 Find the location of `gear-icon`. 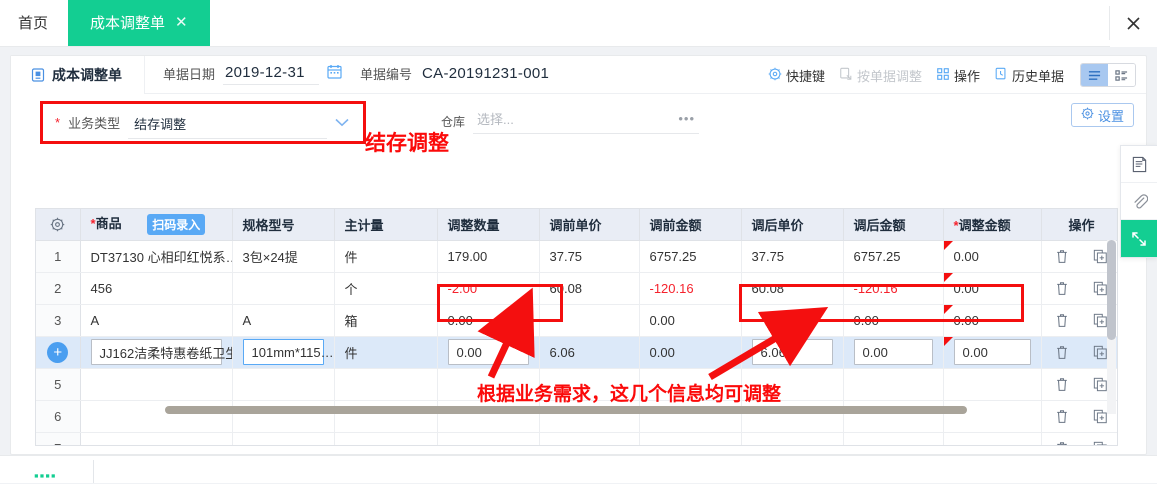

gear-icon is located at coordinates (58, 224).